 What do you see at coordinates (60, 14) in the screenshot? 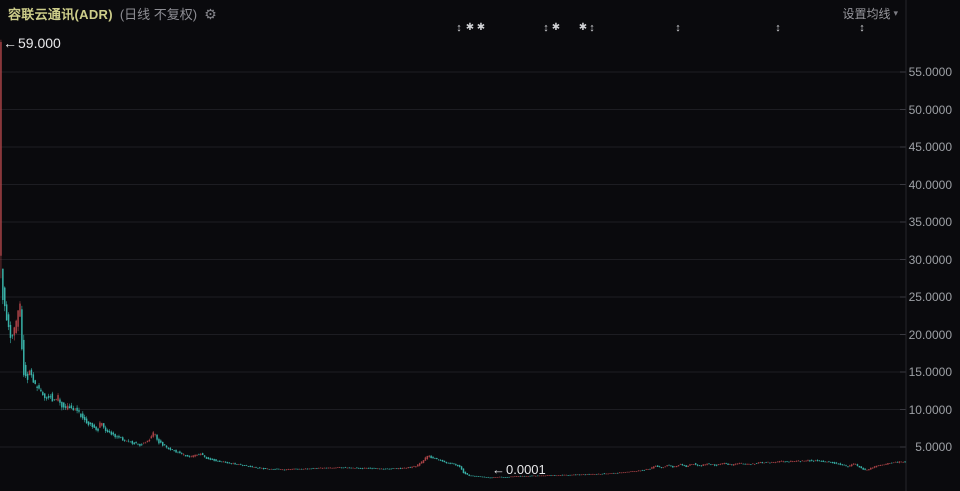
I see `chart-title: 容联云通讯(ADR)` at bounding box center [60, 14].